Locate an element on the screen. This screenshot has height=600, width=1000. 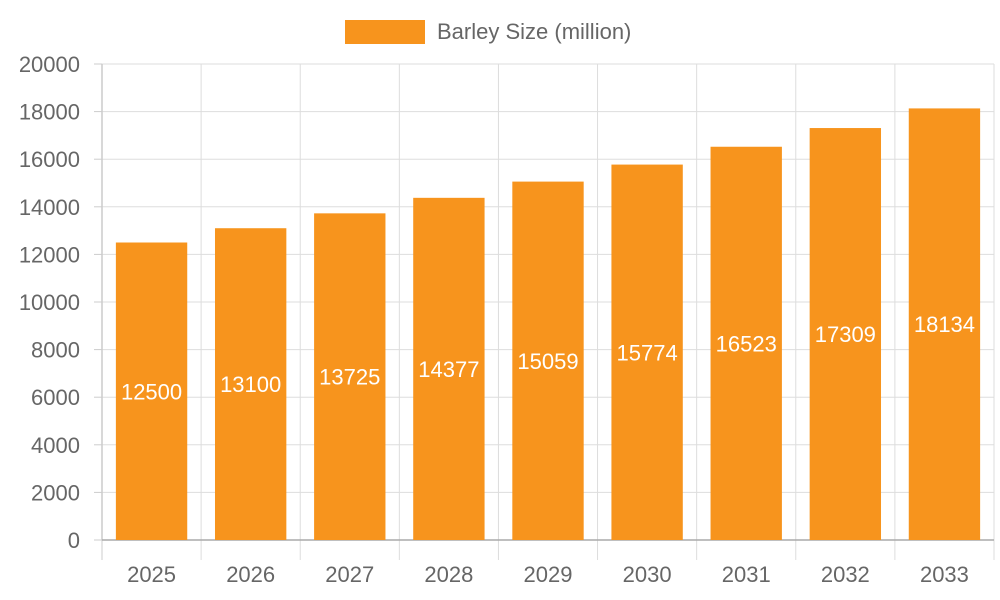
data-label: 12500 is located at coordinates (151, 391).